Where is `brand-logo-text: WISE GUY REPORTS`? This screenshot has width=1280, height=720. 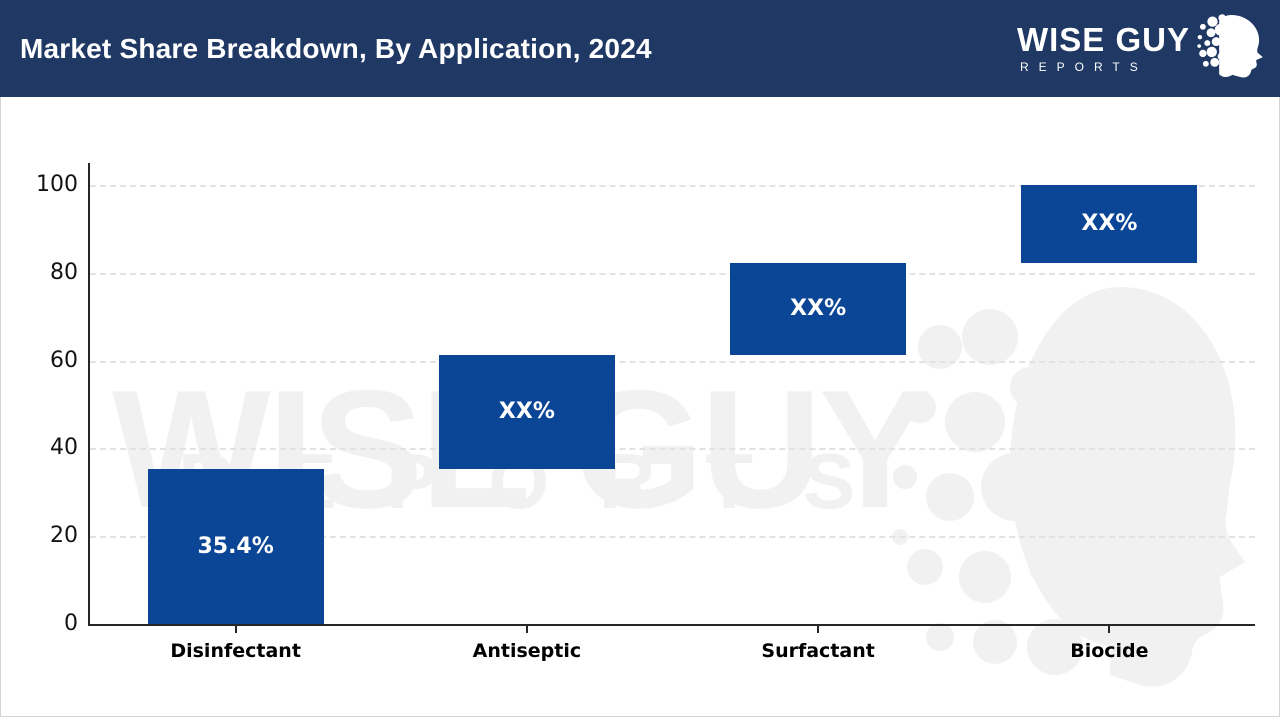
brand-logo-text: WISE GUY REPORTS is located at coordinates (1103, 48).